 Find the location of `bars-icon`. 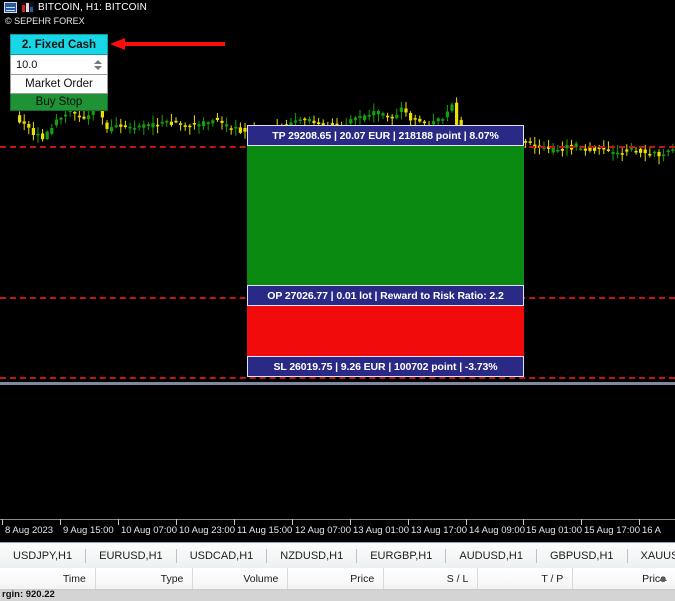

bars-icon is located at coordinates (27, 7).